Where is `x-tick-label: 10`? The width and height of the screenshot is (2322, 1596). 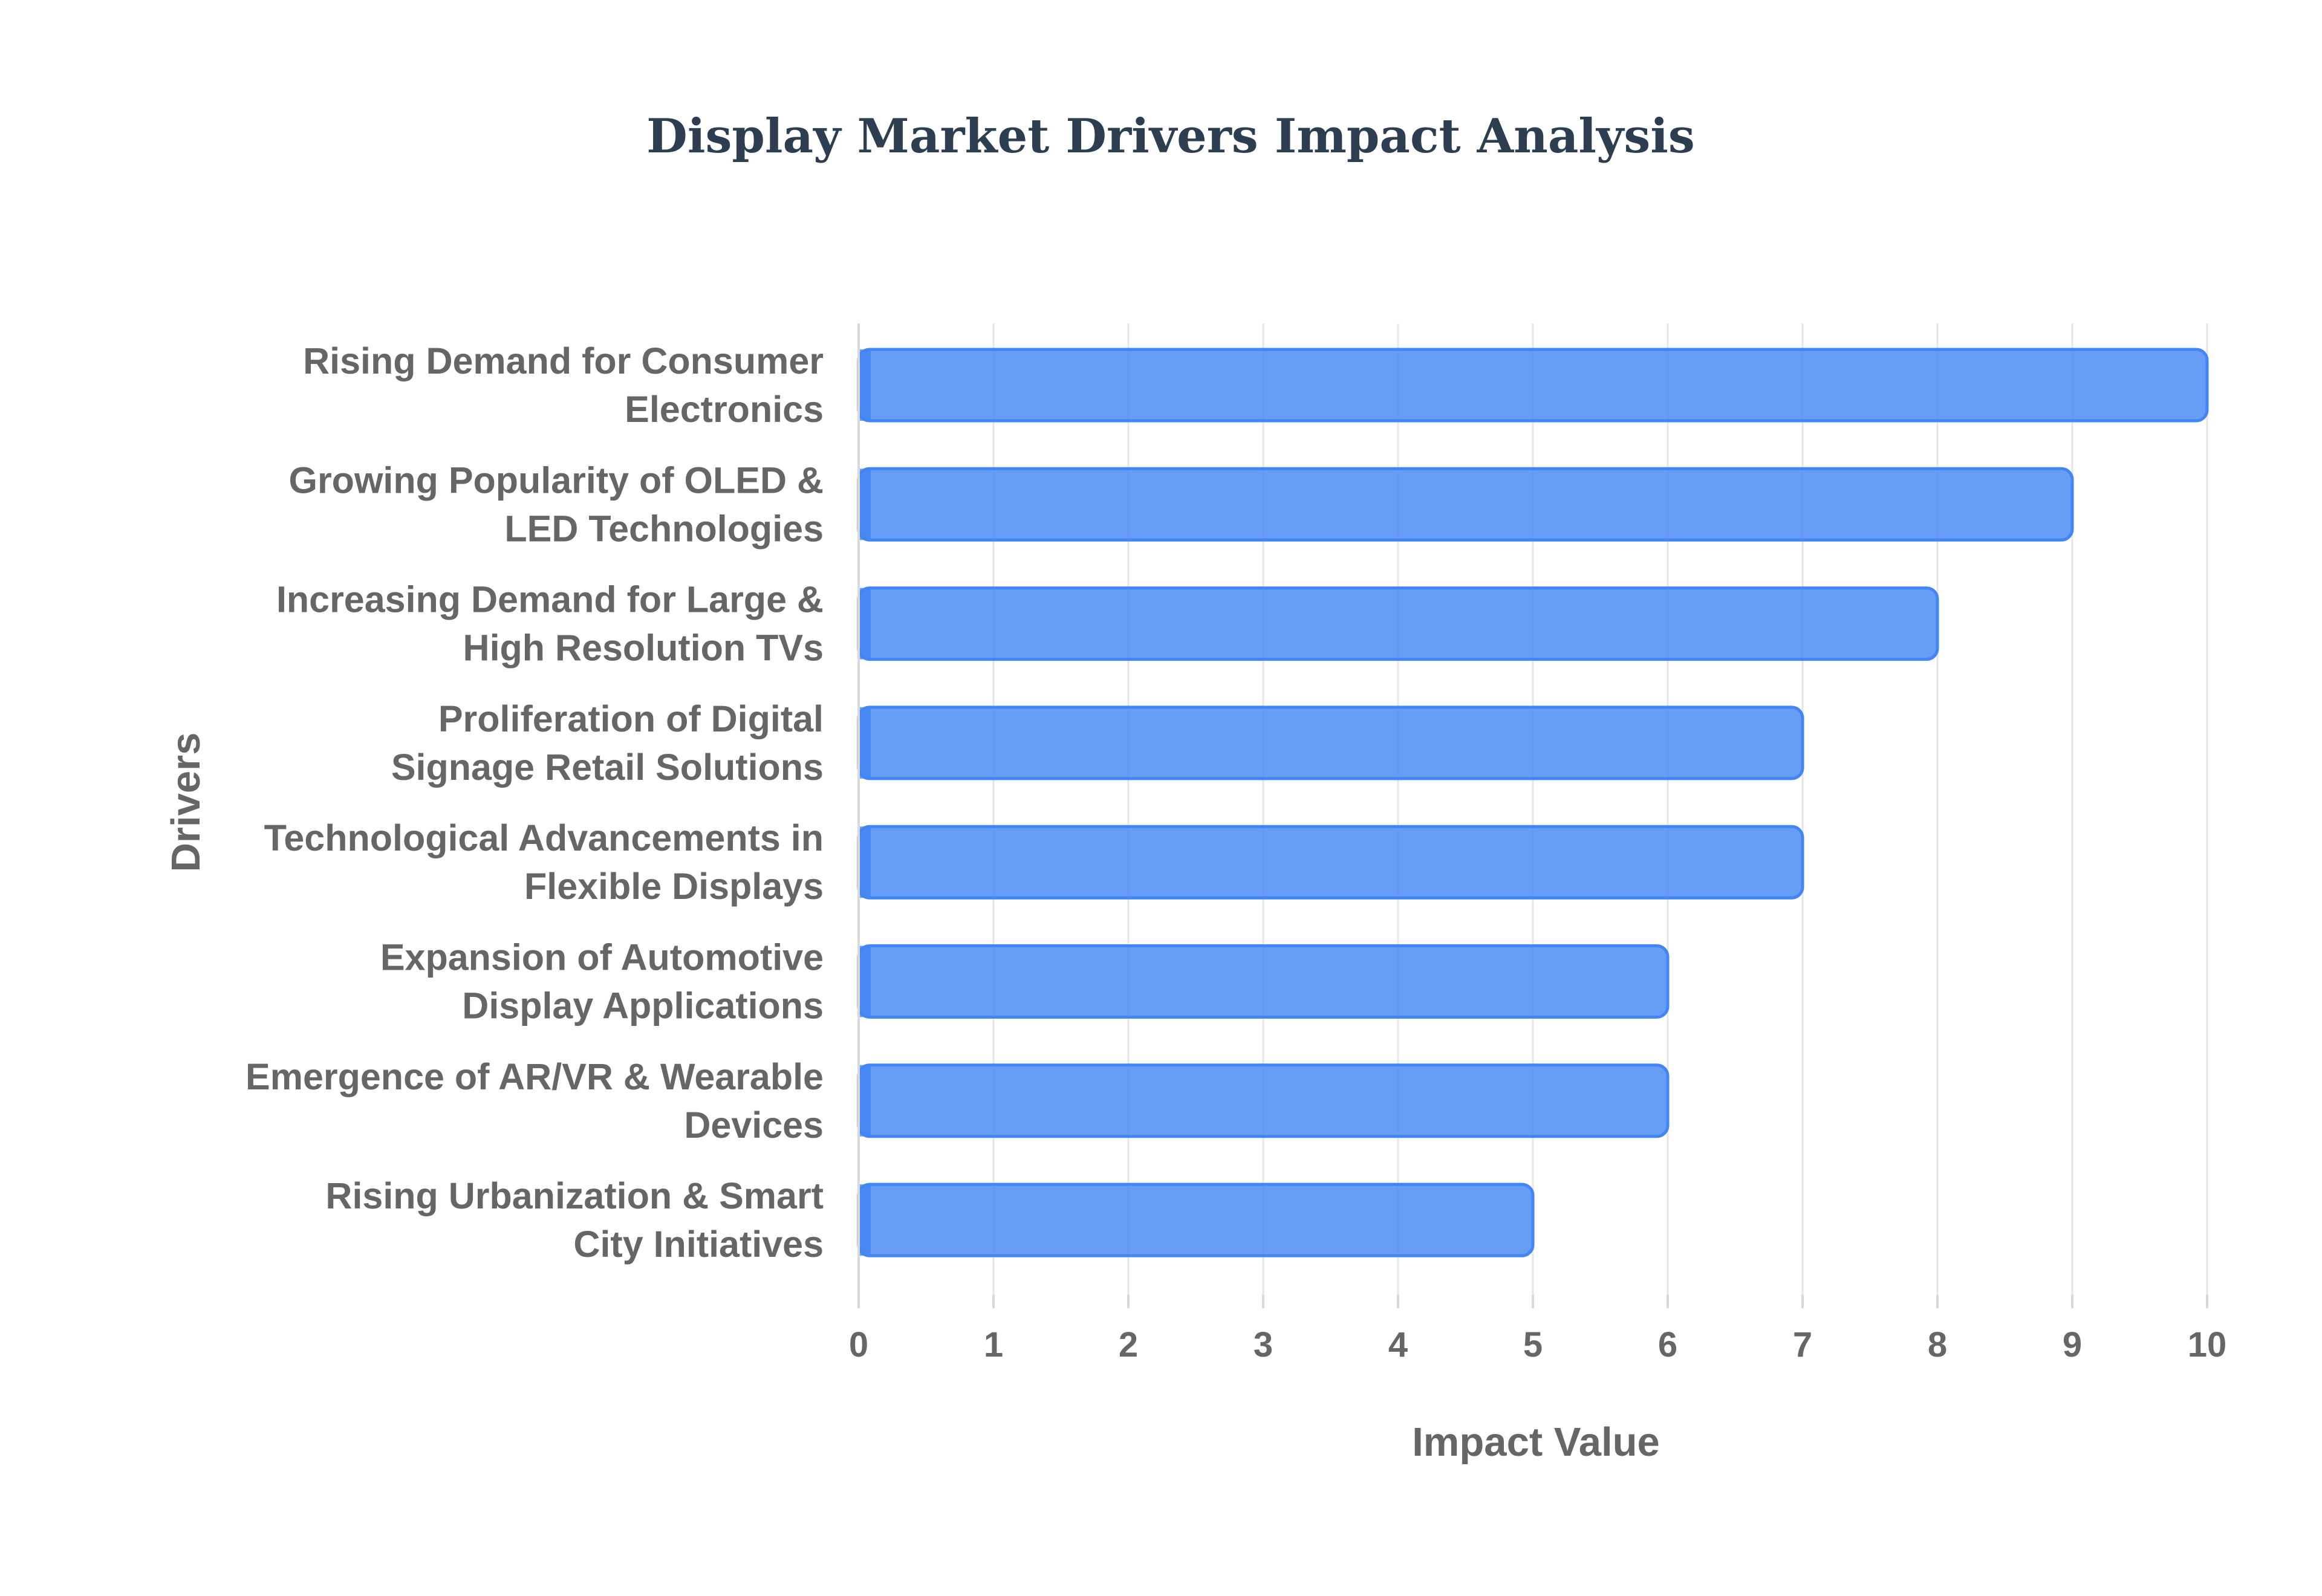 x-tick-label: 10 is located at coordinates (2207, 1344).